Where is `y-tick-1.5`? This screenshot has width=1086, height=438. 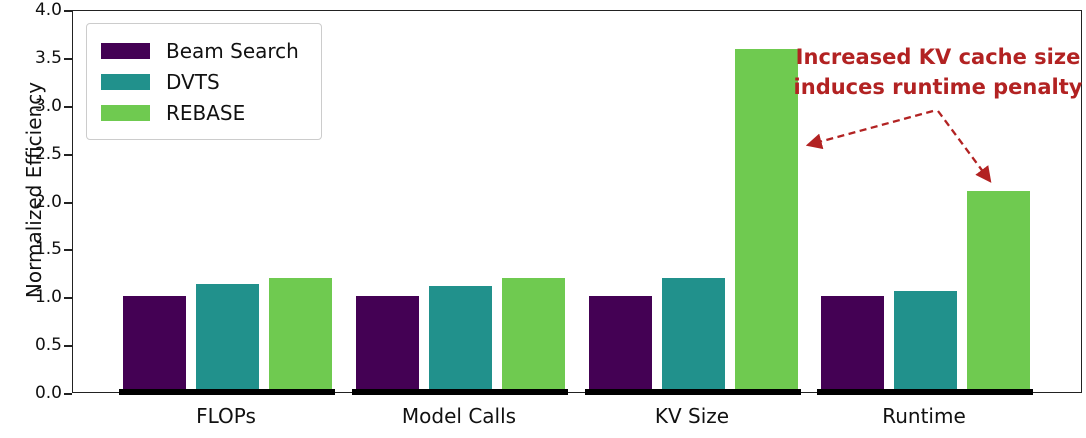
y-tick-1.5 is located at coordinates (68, 250).